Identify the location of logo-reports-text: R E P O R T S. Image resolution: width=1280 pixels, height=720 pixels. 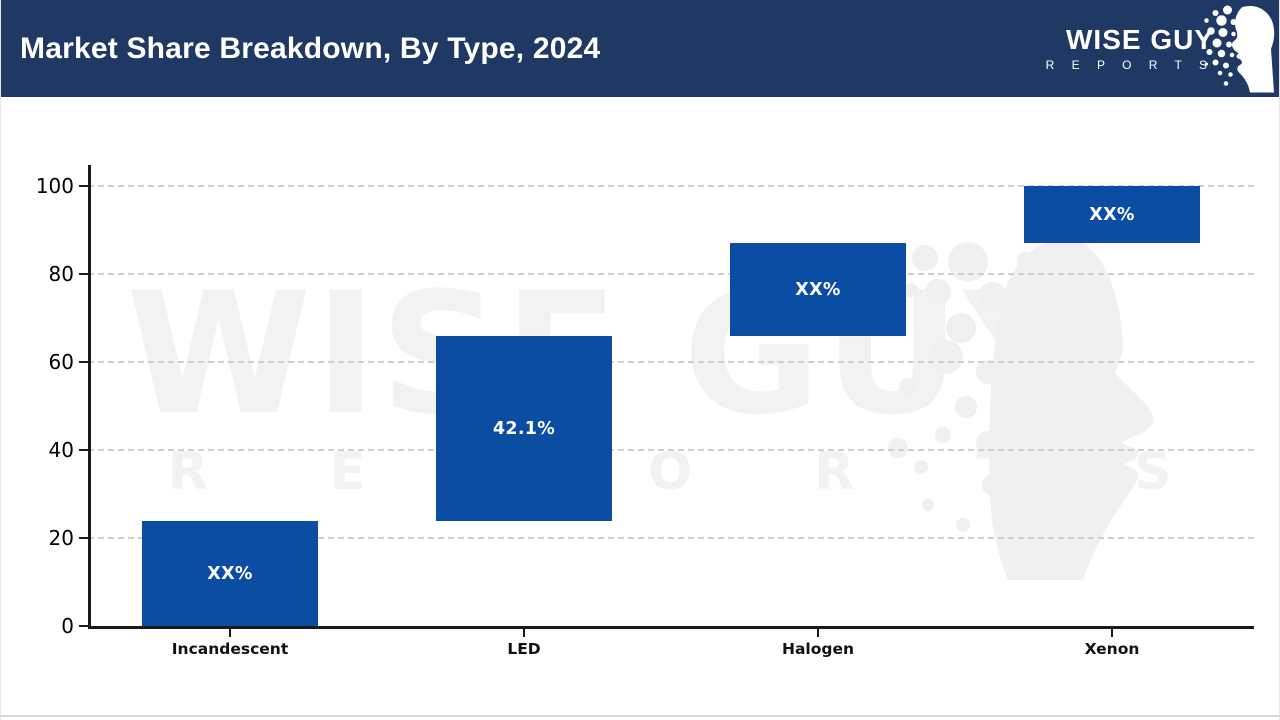
(1129, 65).